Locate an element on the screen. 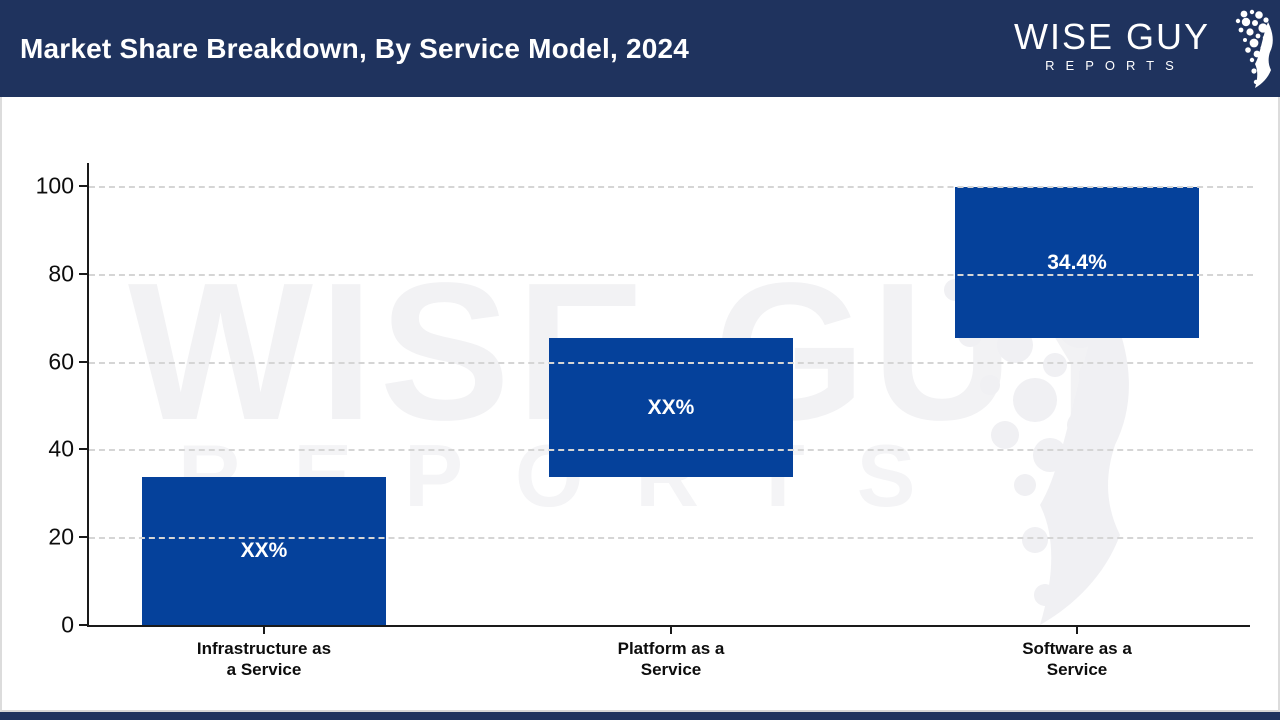 The height and width of the screenshot is (720, 1280). brand-logo: WISE GUY REPORTS is located at coordinates (1111, 45).